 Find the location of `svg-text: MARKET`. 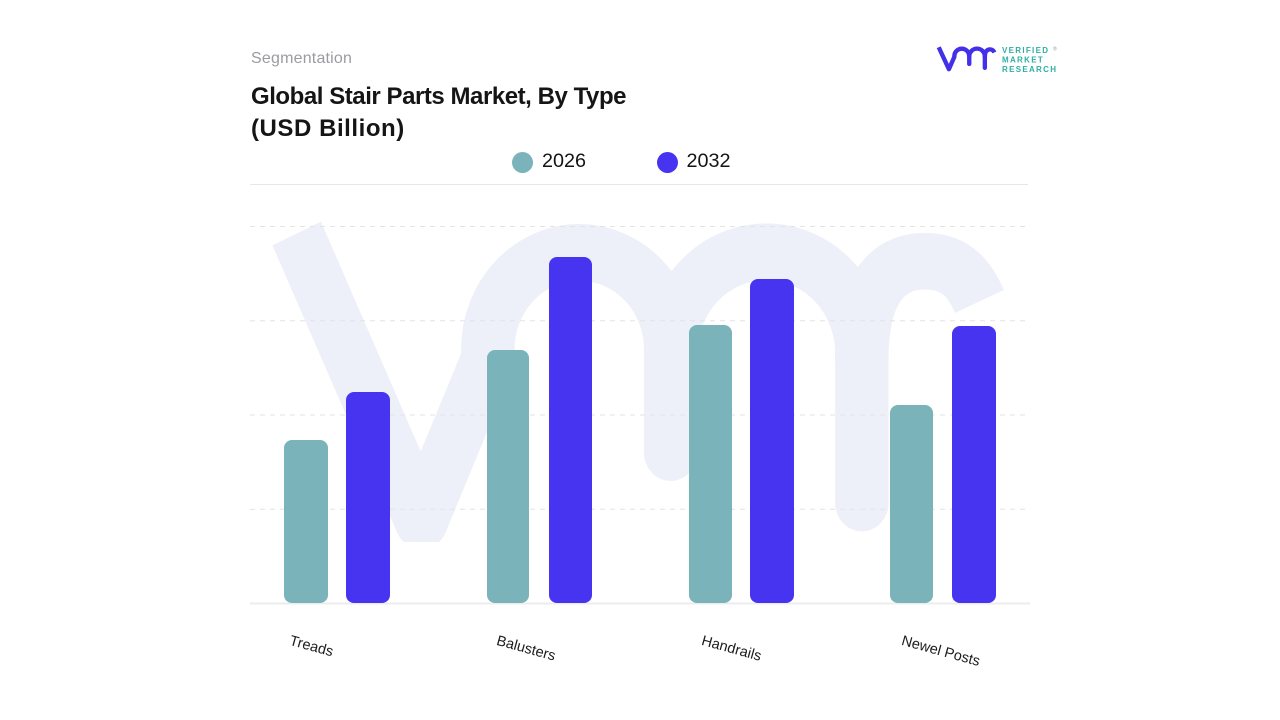

svg-text: MARKET is located at coordinates (1023, 60).